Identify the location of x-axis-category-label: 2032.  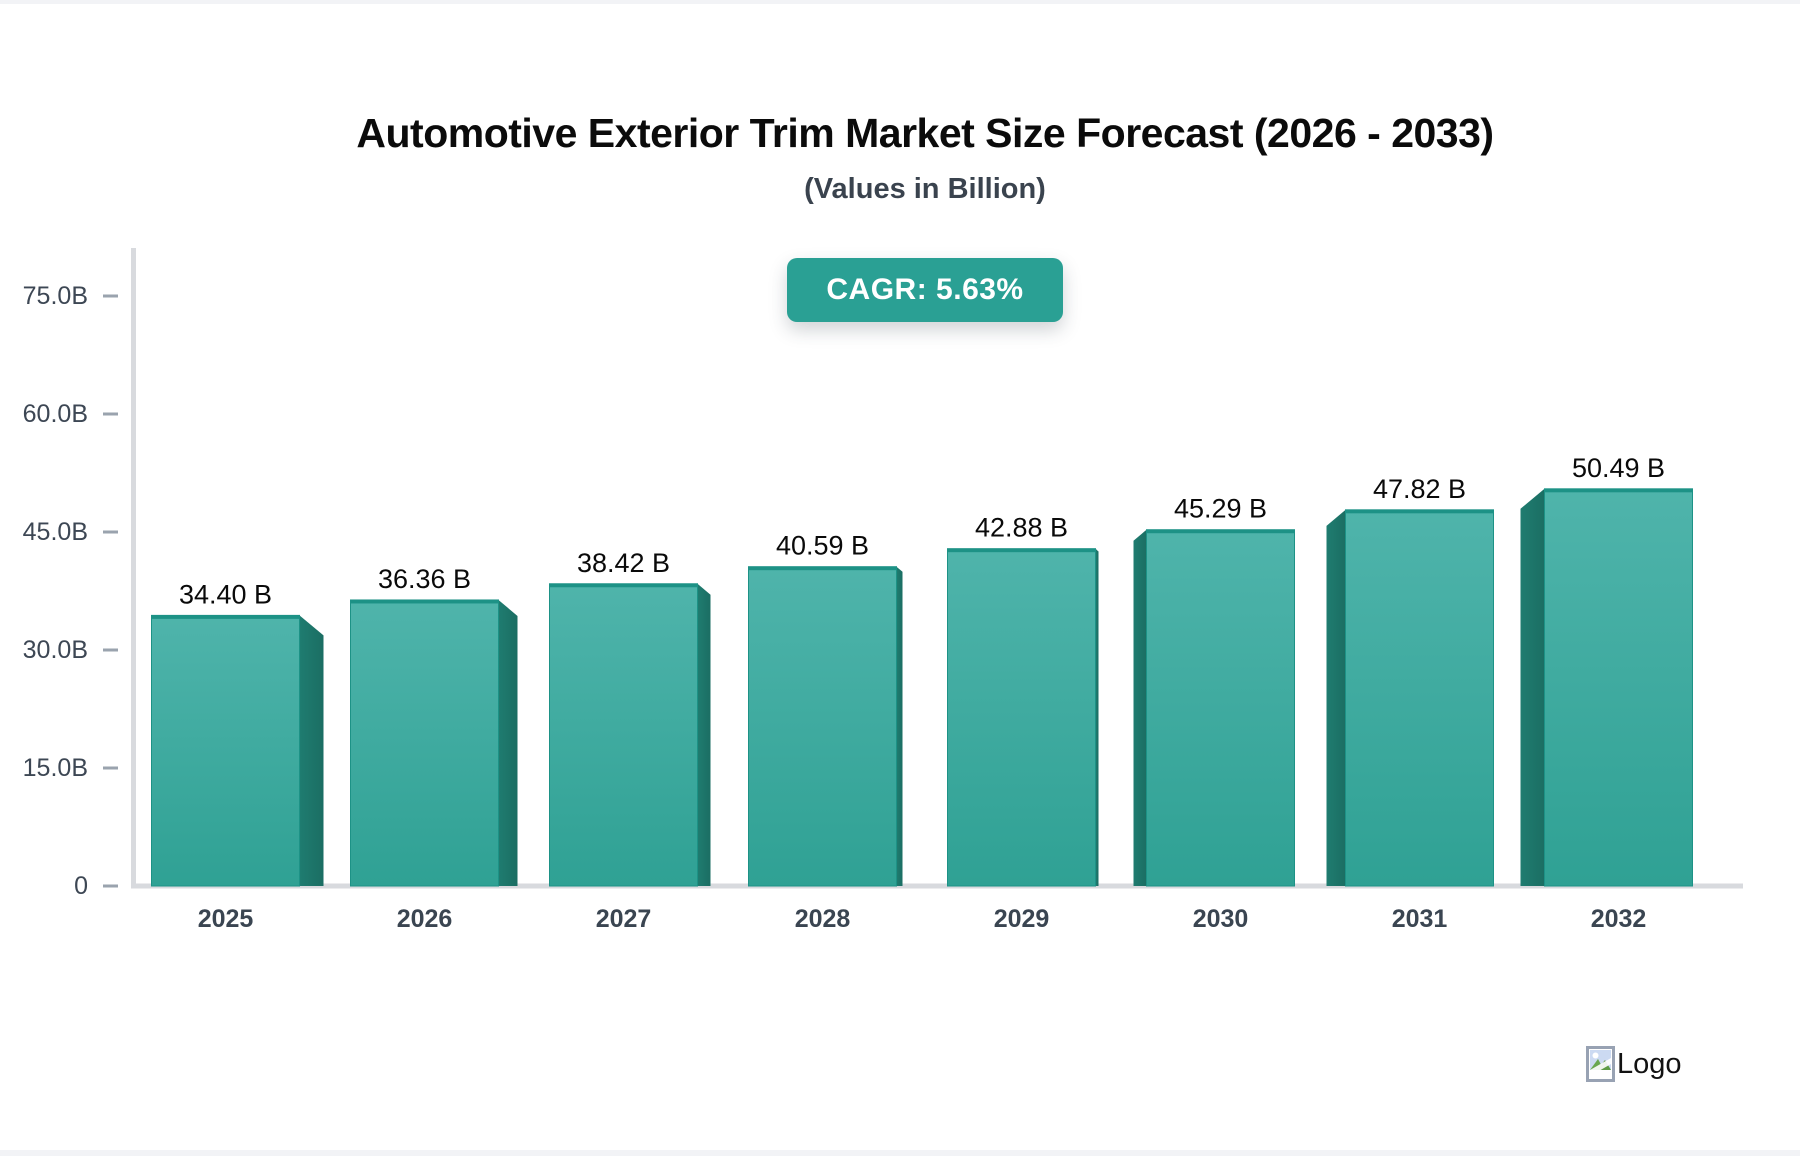
(1619, 919).